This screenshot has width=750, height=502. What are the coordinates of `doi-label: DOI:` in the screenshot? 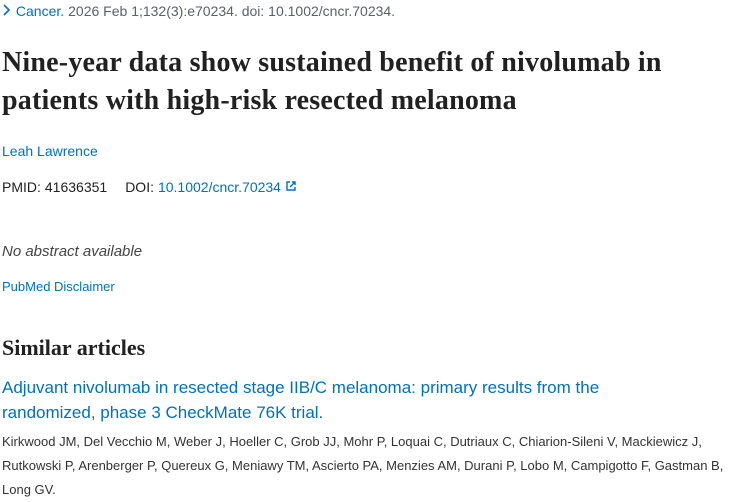 It's located at (139, 187).